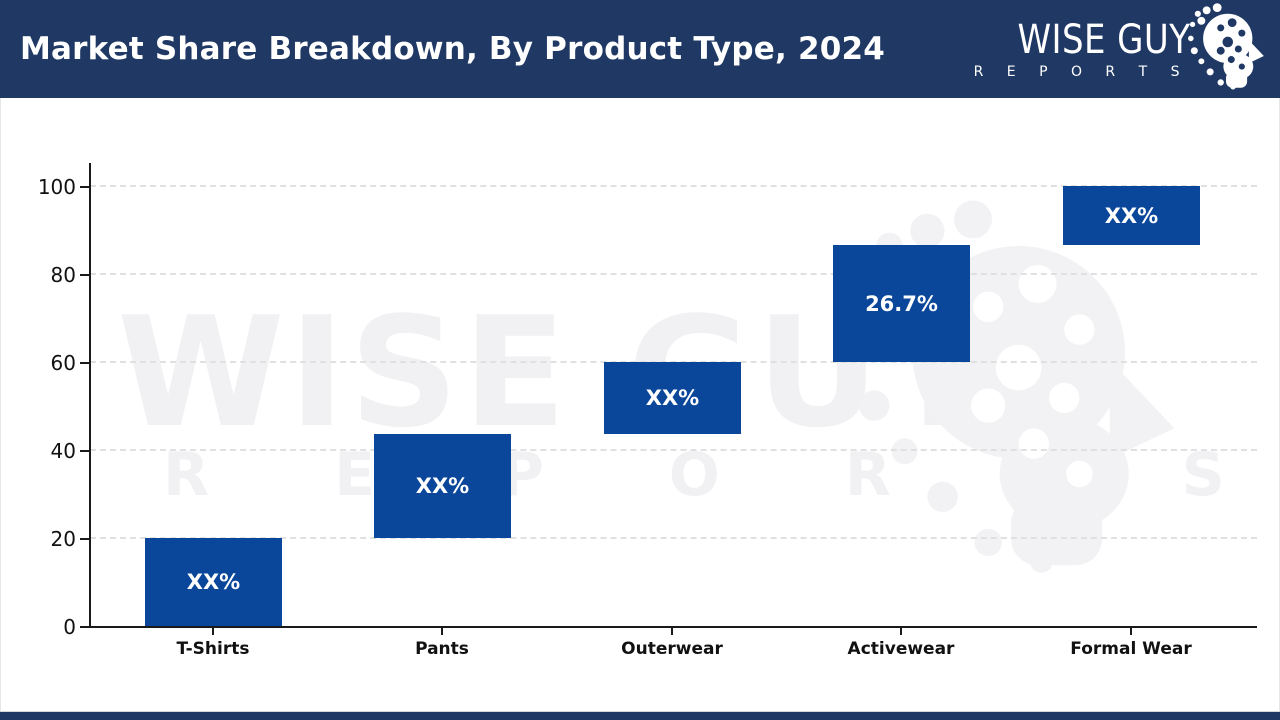  What do you see at coordinates (63, 363) in the screenshot?
I see `y-tick-label: 60` at bounding box center [63, 363].